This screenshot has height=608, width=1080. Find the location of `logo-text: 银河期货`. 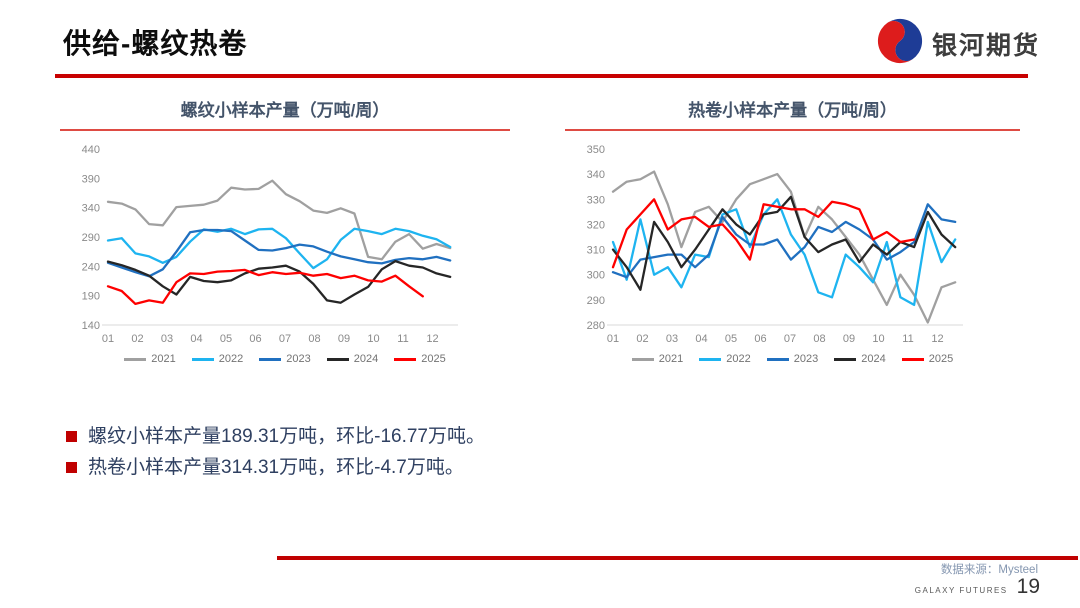

logo-text: 银河期货 is located at coordinates (985, 45).